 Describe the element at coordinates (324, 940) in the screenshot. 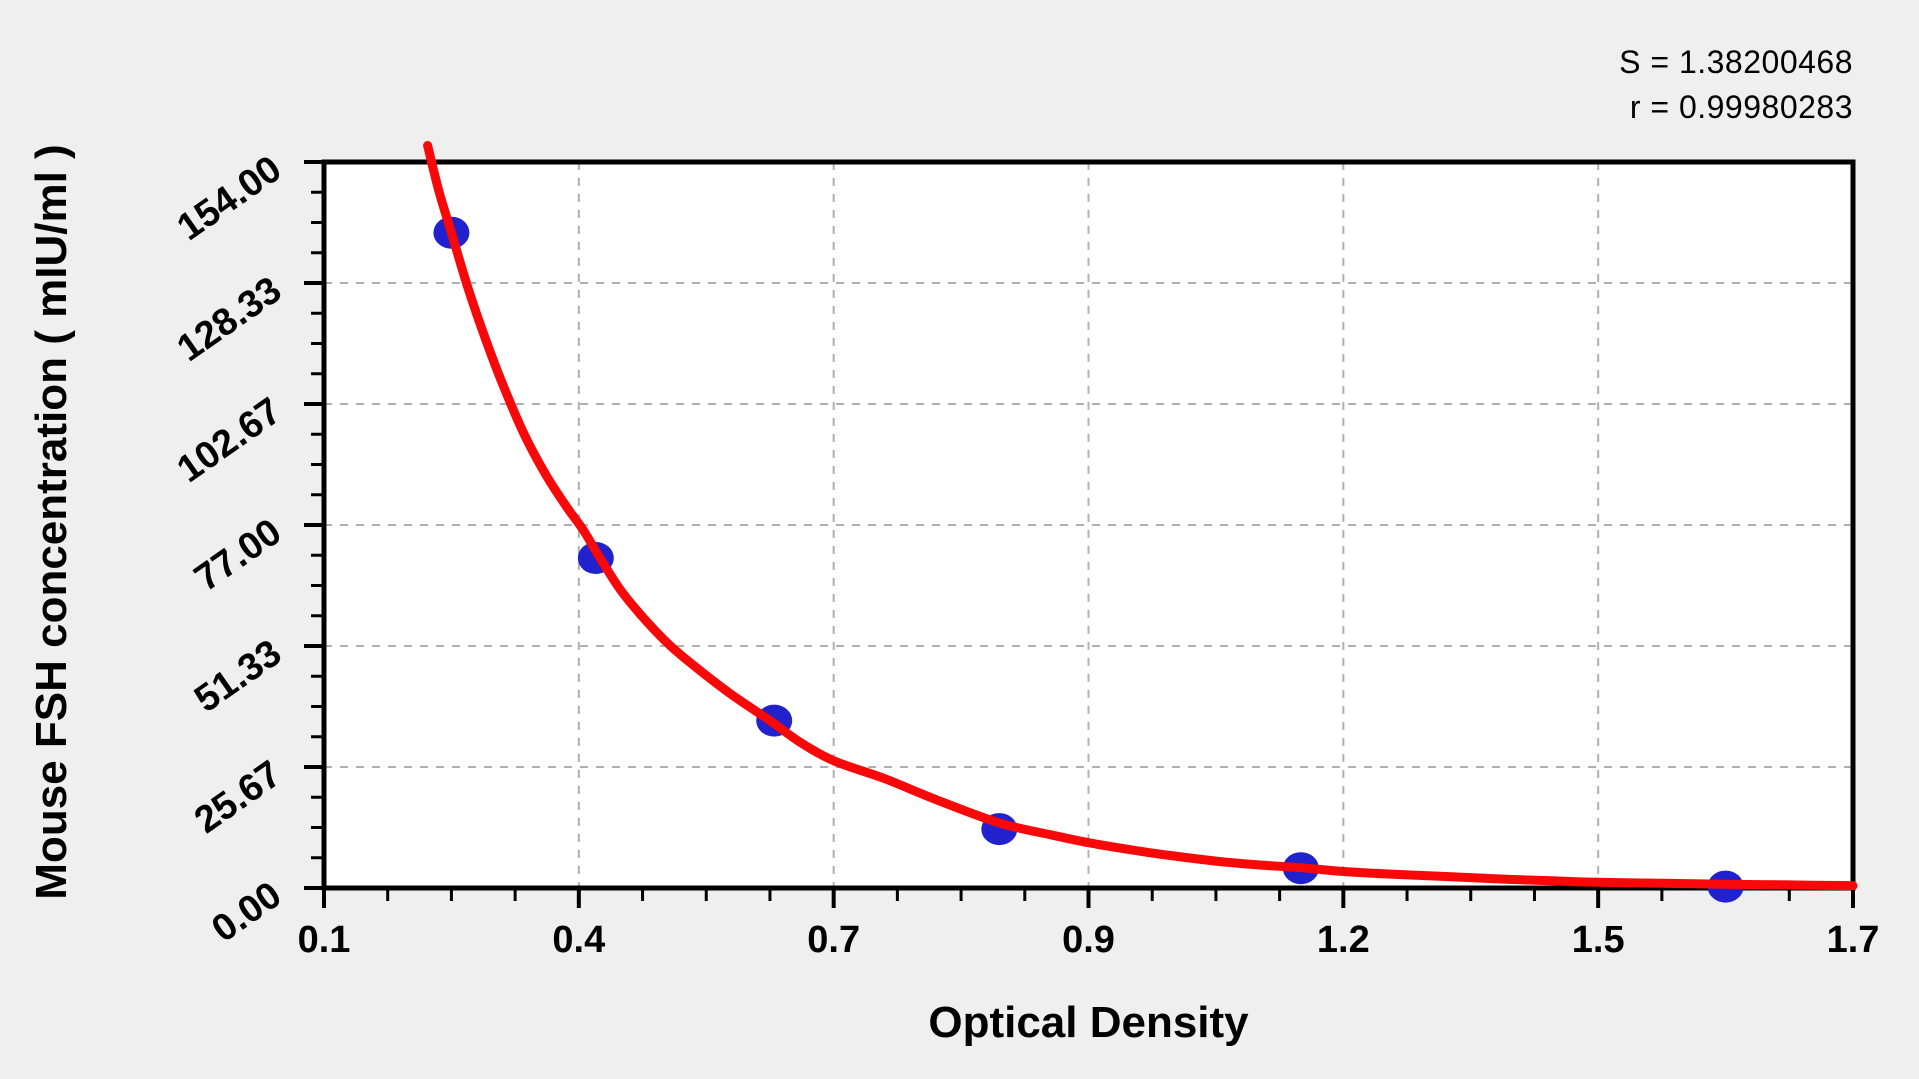

I see `x-tick-label: 0.1` at that location.